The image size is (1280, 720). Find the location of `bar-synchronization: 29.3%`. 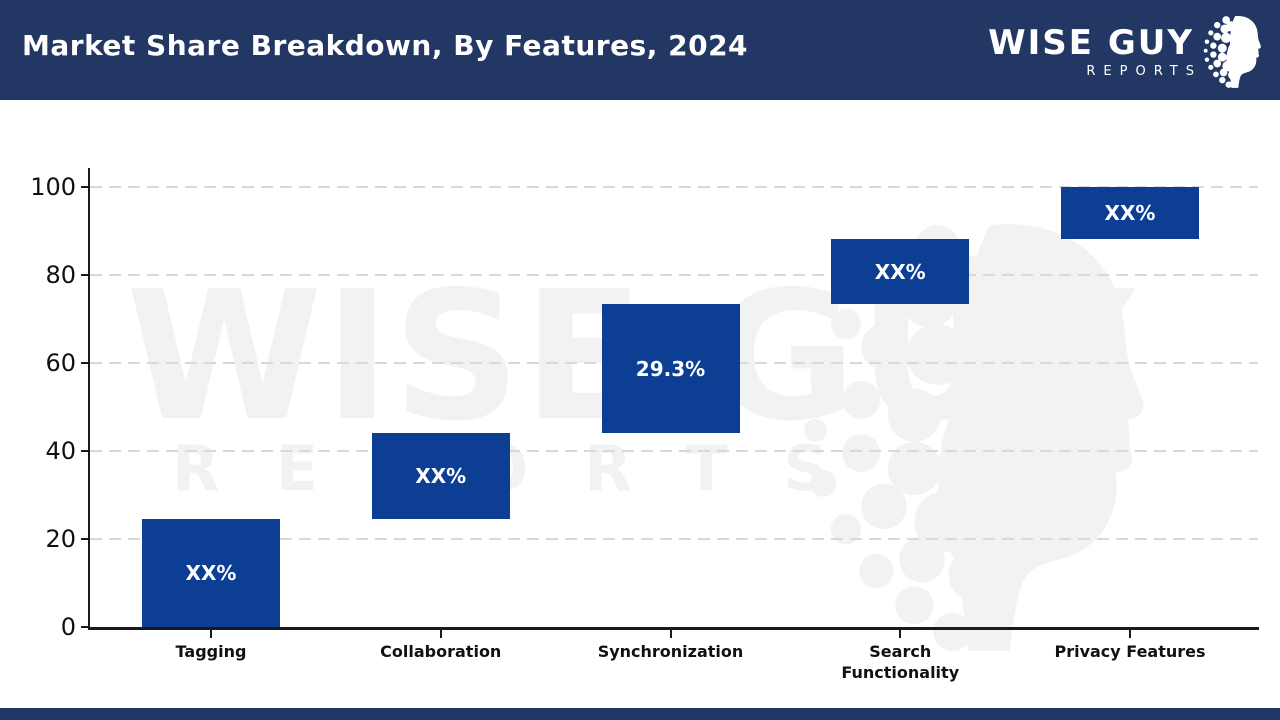

bar-synchronization: 29.3% is located at coordinates (670, 369).